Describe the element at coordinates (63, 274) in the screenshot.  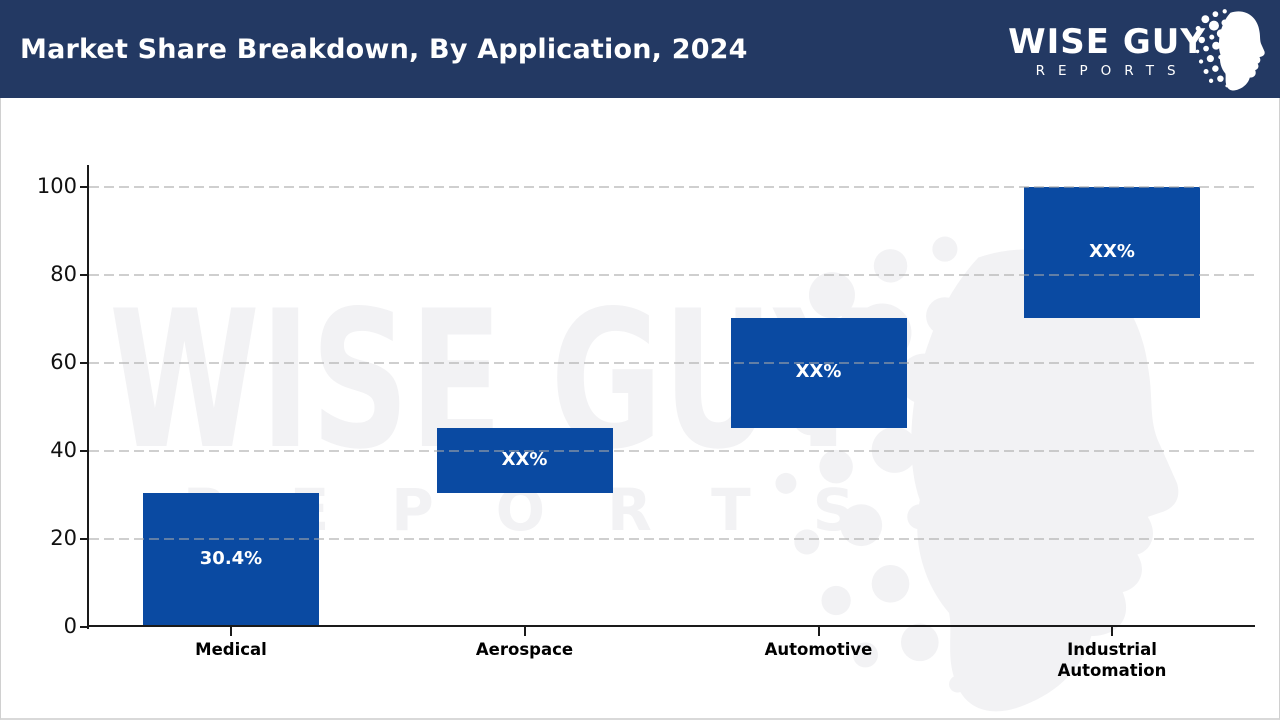
I see `y-axis-tick-label: 80` at that location.